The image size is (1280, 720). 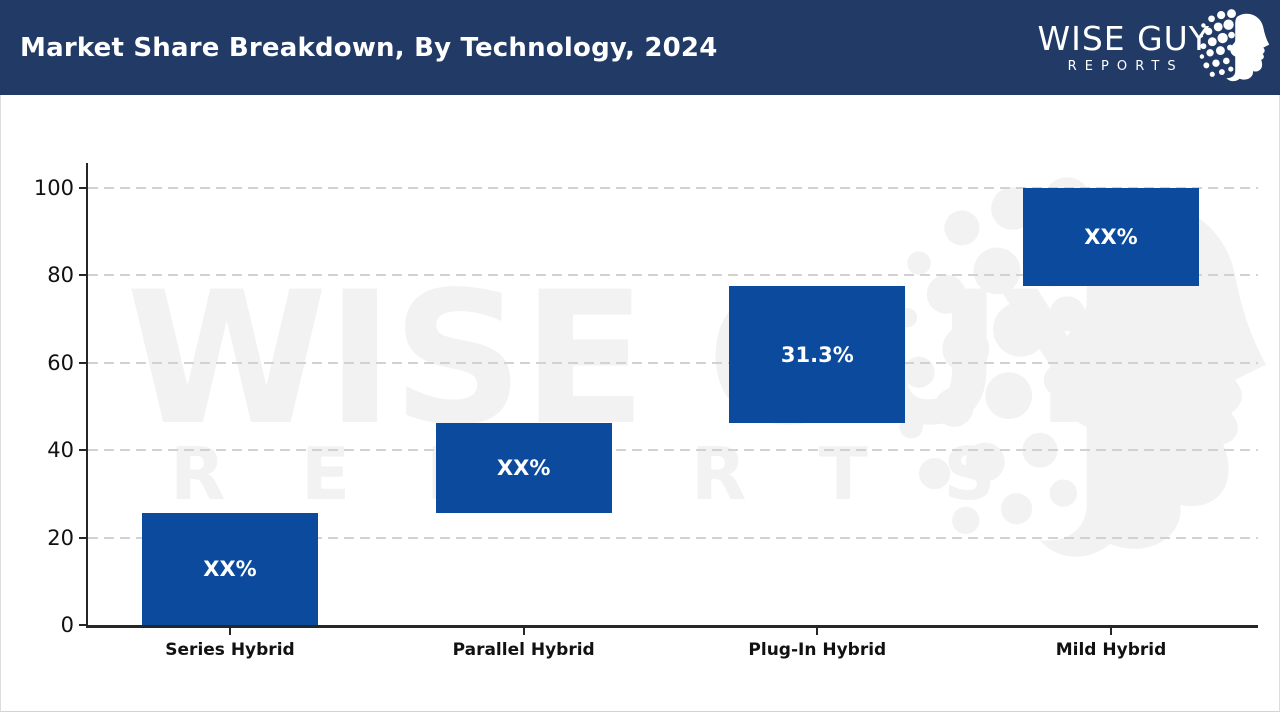 I want to click on brand-logo: WISE GUY REPORTS, so click(x=1153, y=48).